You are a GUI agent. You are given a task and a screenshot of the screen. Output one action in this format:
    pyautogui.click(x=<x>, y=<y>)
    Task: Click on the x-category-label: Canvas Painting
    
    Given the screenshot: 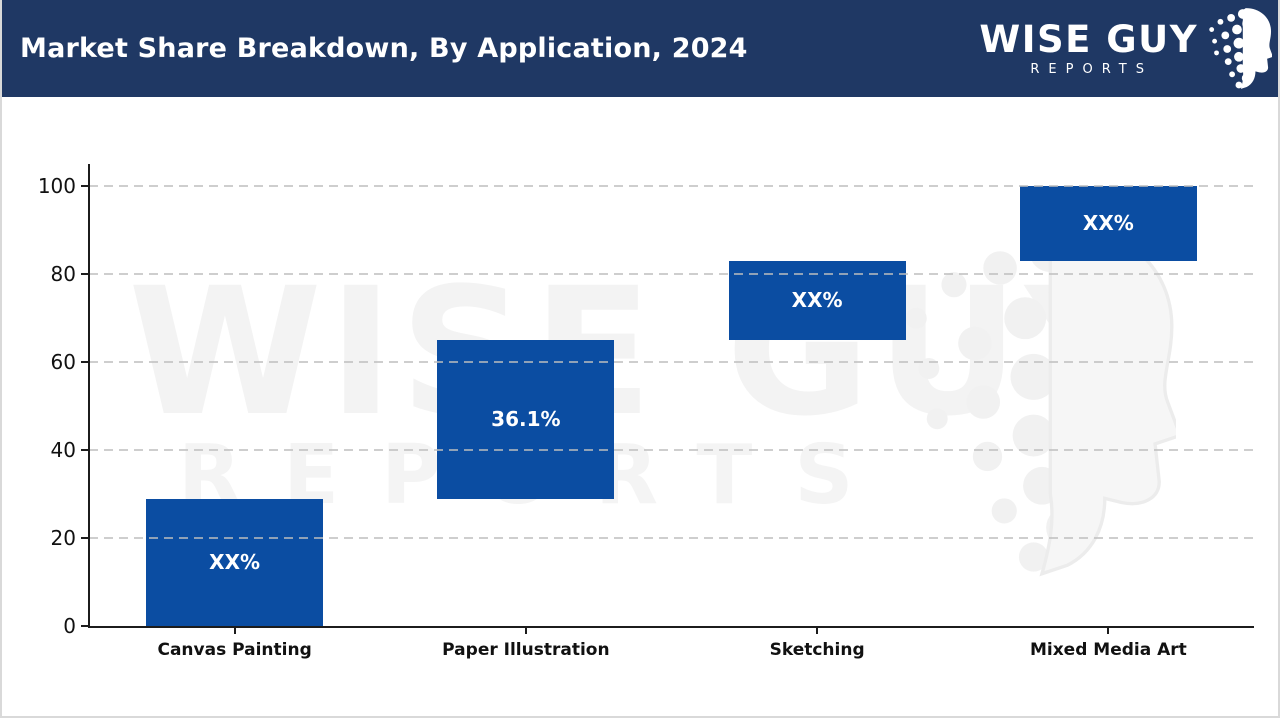 What is the action you would take?
    pyautogui.click(x=234, y=650)
    